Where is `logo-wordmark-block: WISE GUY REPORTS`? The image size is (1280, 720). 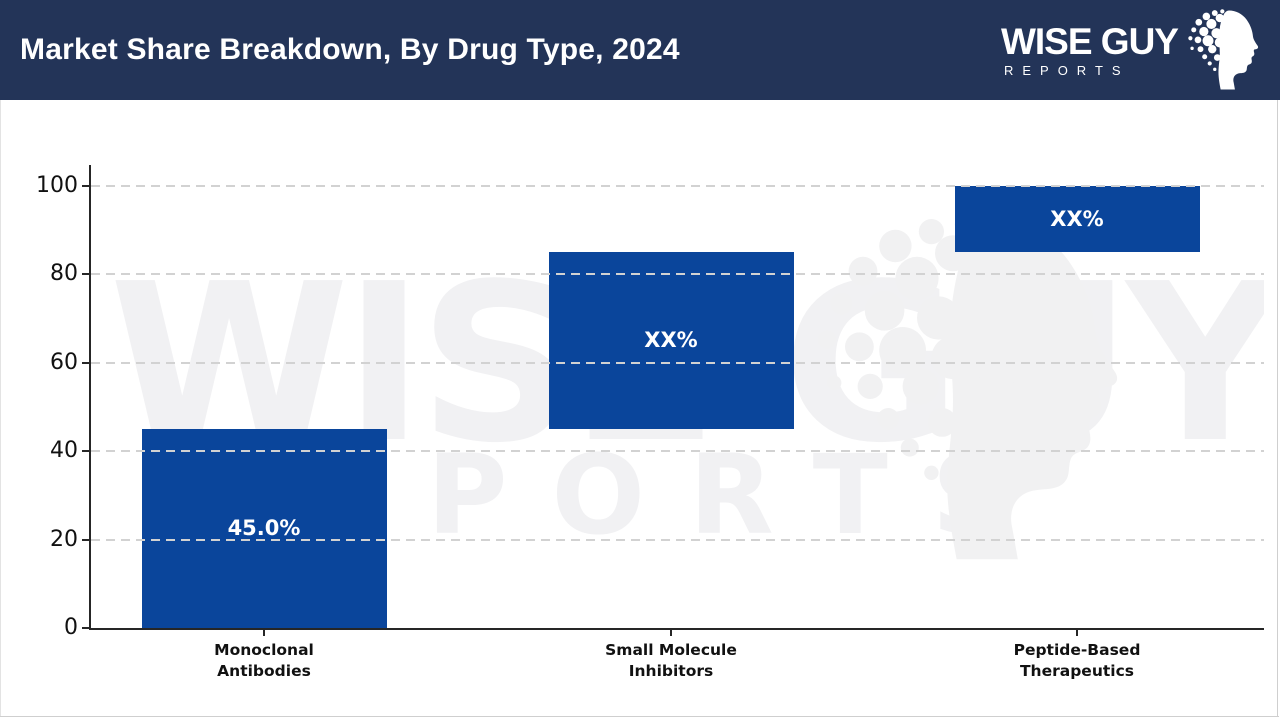
logo-wordmark-block: WISE GUY REPORTS is located at coordinates (1089, 49).